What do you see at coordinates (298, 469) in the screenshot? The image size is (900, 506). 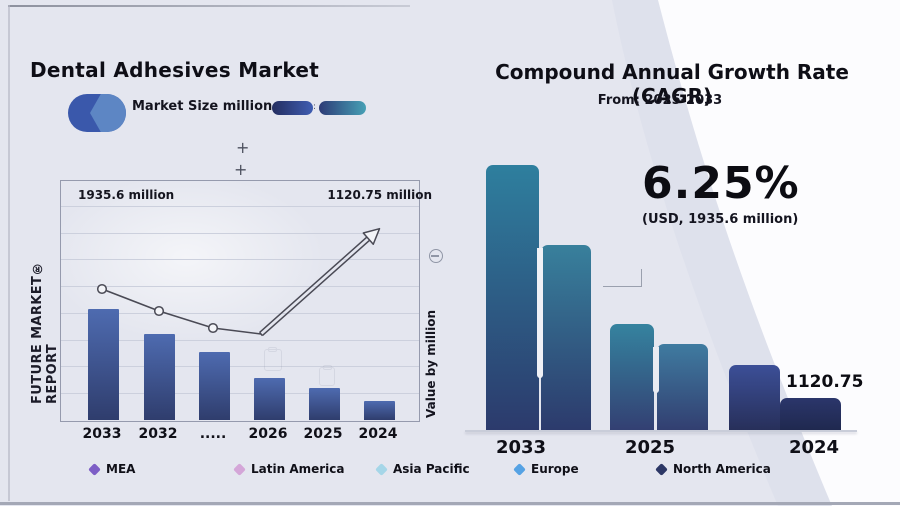 I see `legend-label: Latin America` at bounding box center [298, 469].